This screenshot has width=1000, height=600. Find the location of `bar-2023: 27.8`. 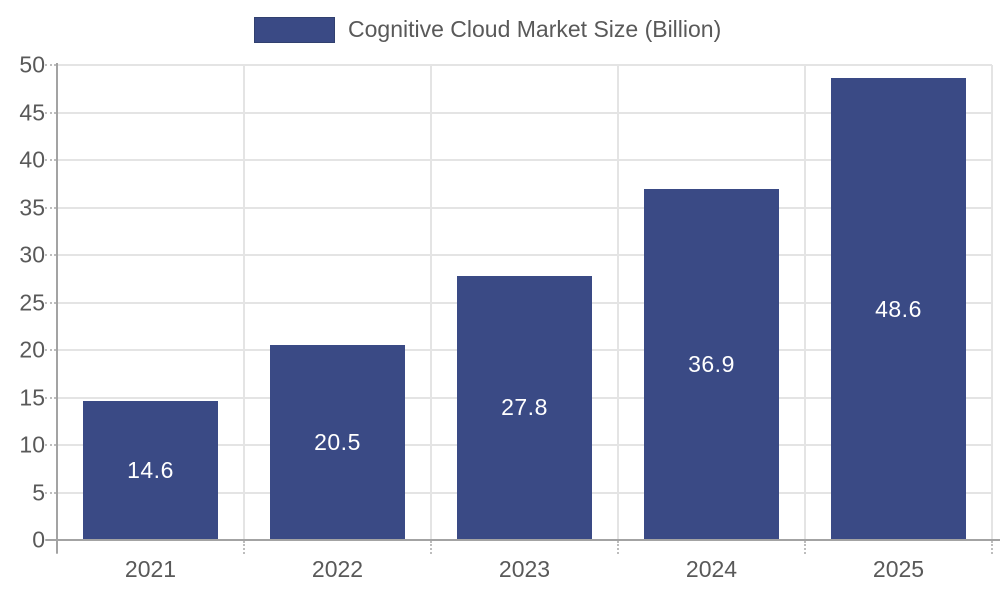

bar-2023: 27.8 is located at coordinates (524, 407).